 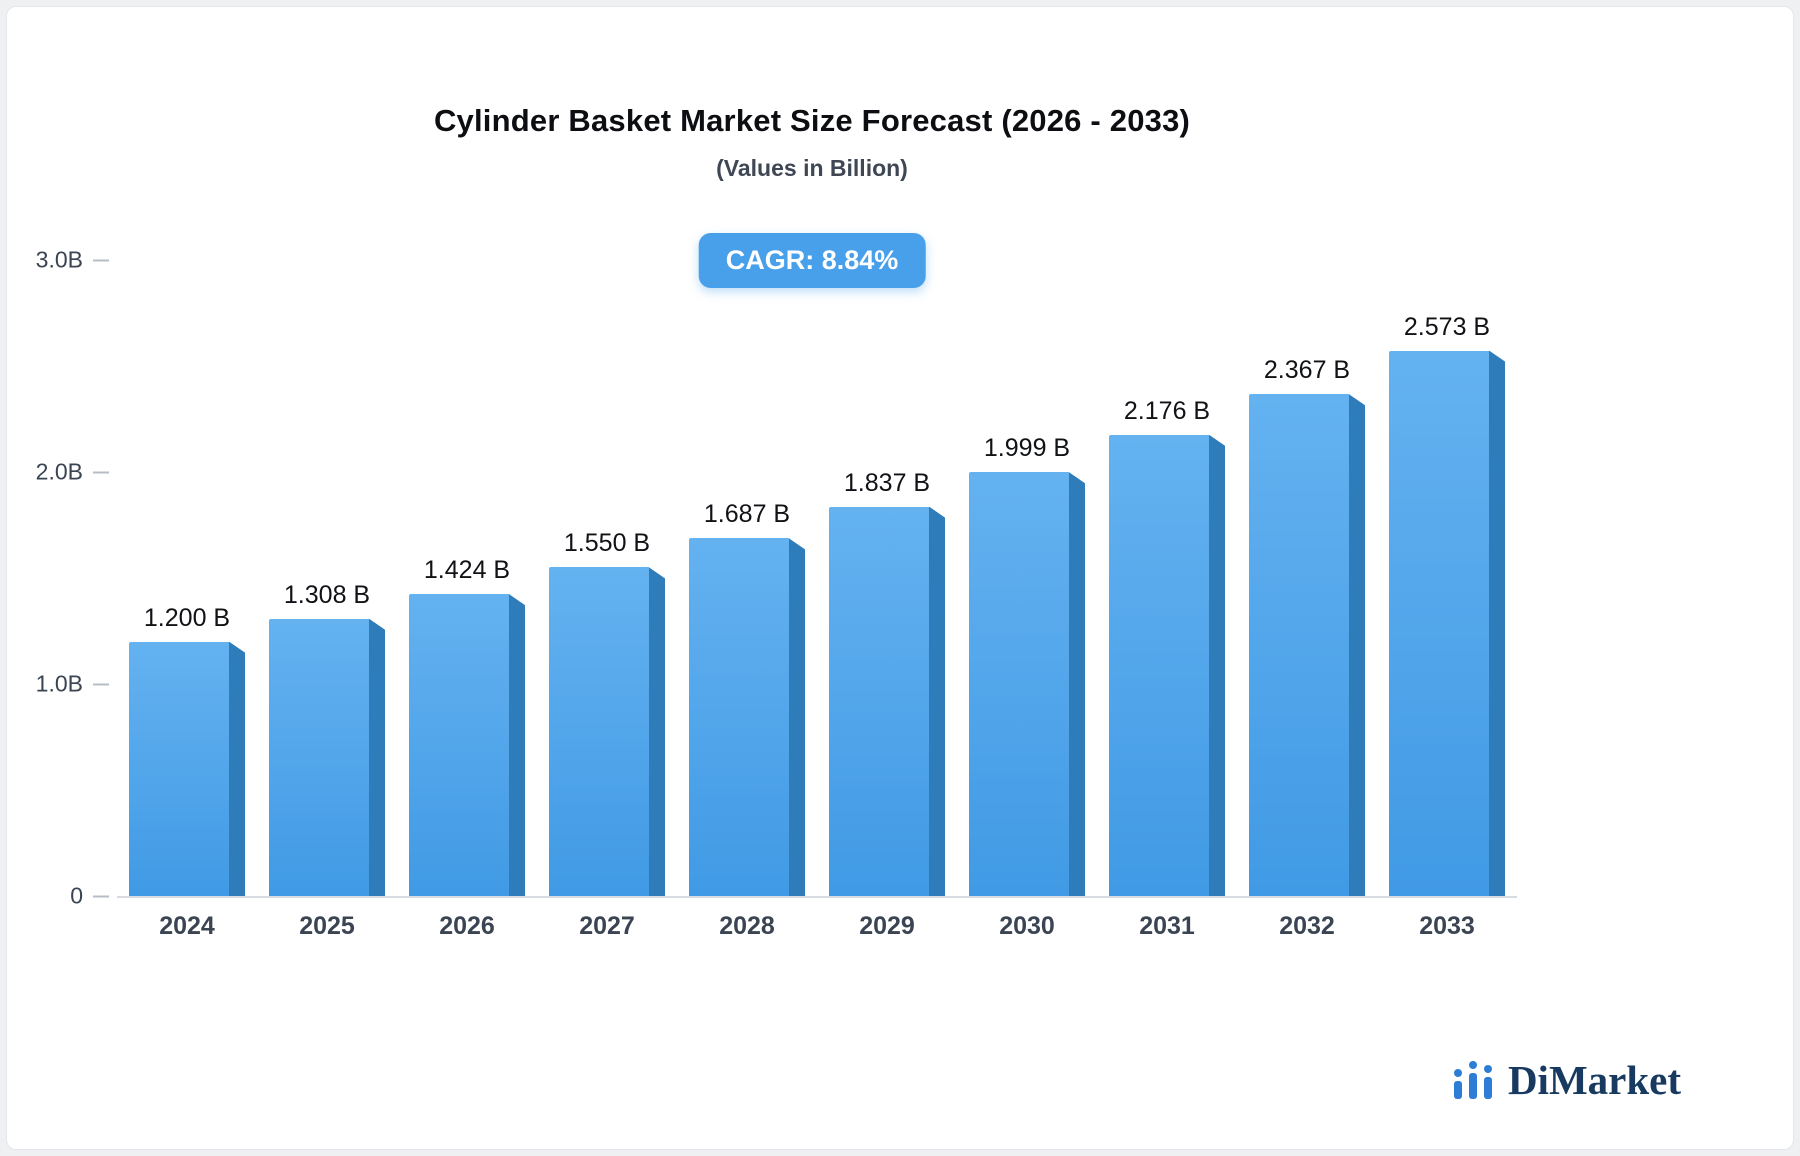 I want to click on bar-value-label: 1.424 B, so click(x=467, y=570).